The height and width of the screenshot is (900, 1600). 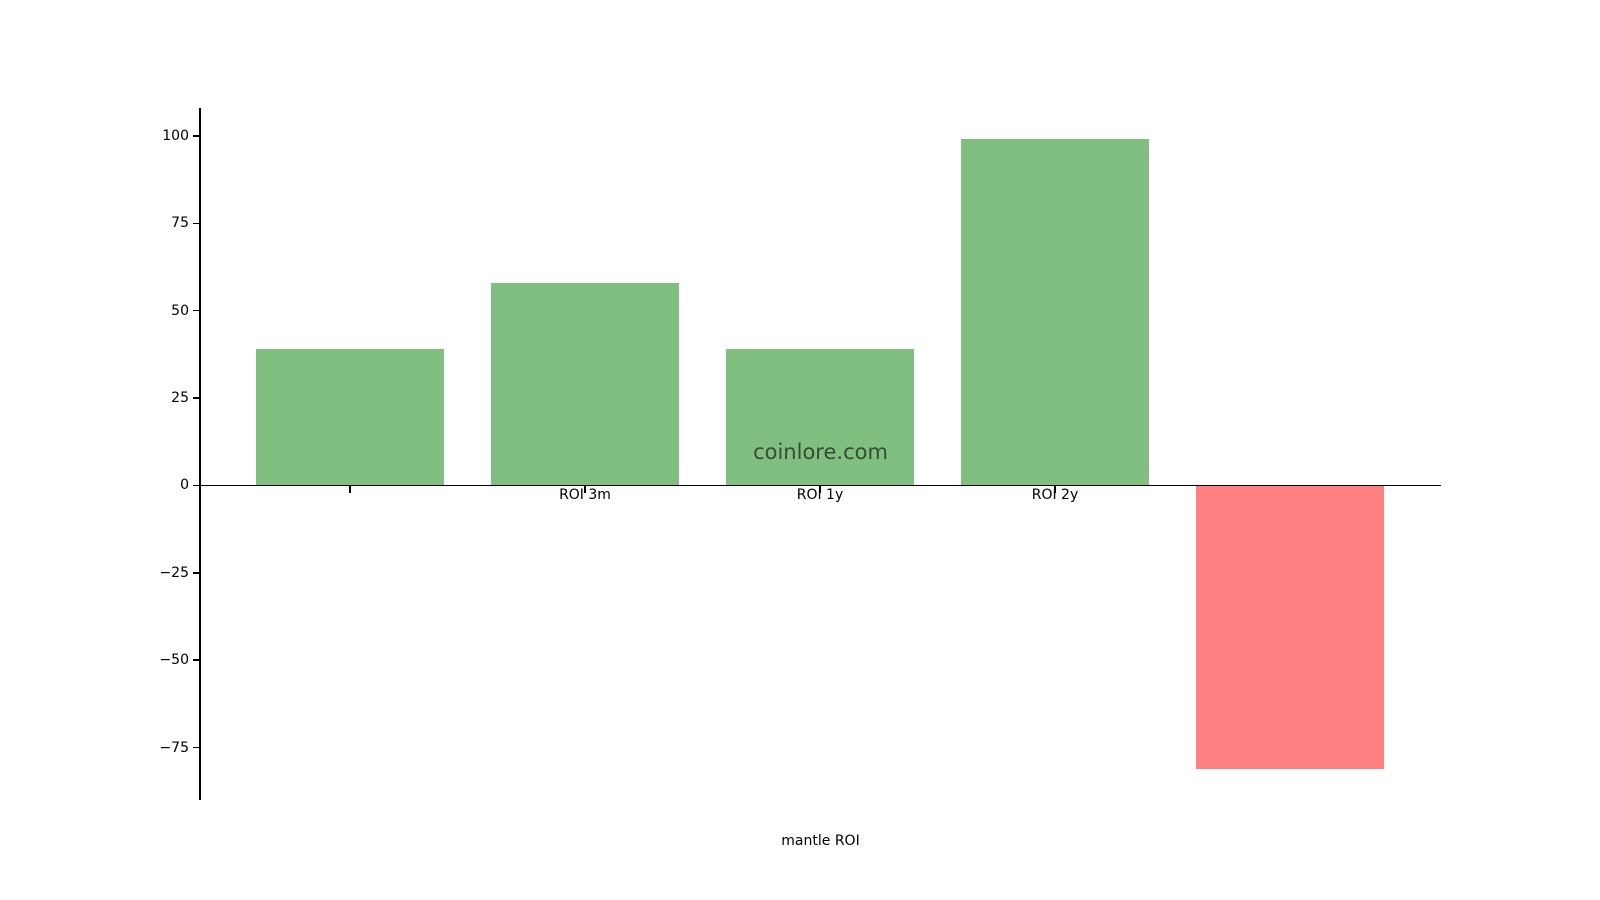 What do you see at coordinates (820, 417) in the screenshot?
I see `bar-roi-1y` at bounding box center [820, 417].